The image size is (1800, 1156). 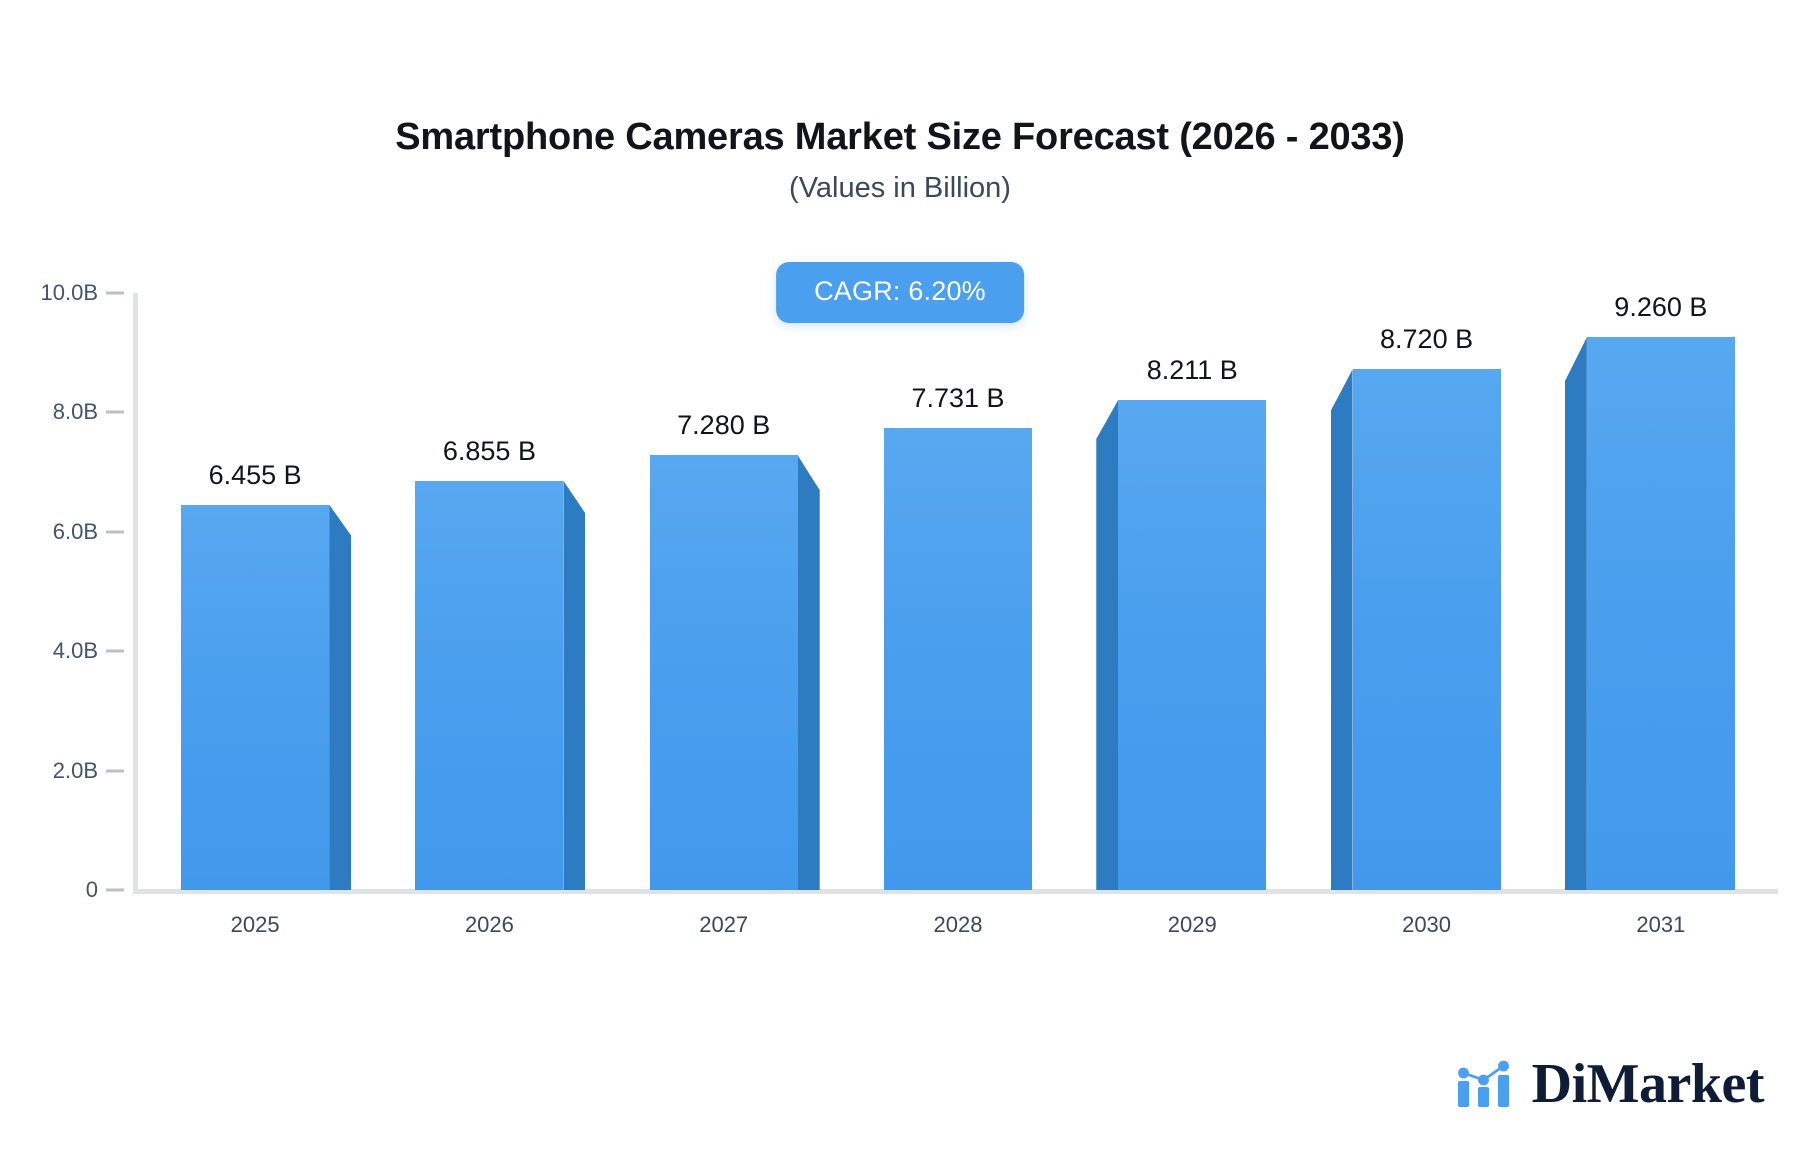 I want to click on x-axis-tick-label: 2028, so click(x=958, y=924).